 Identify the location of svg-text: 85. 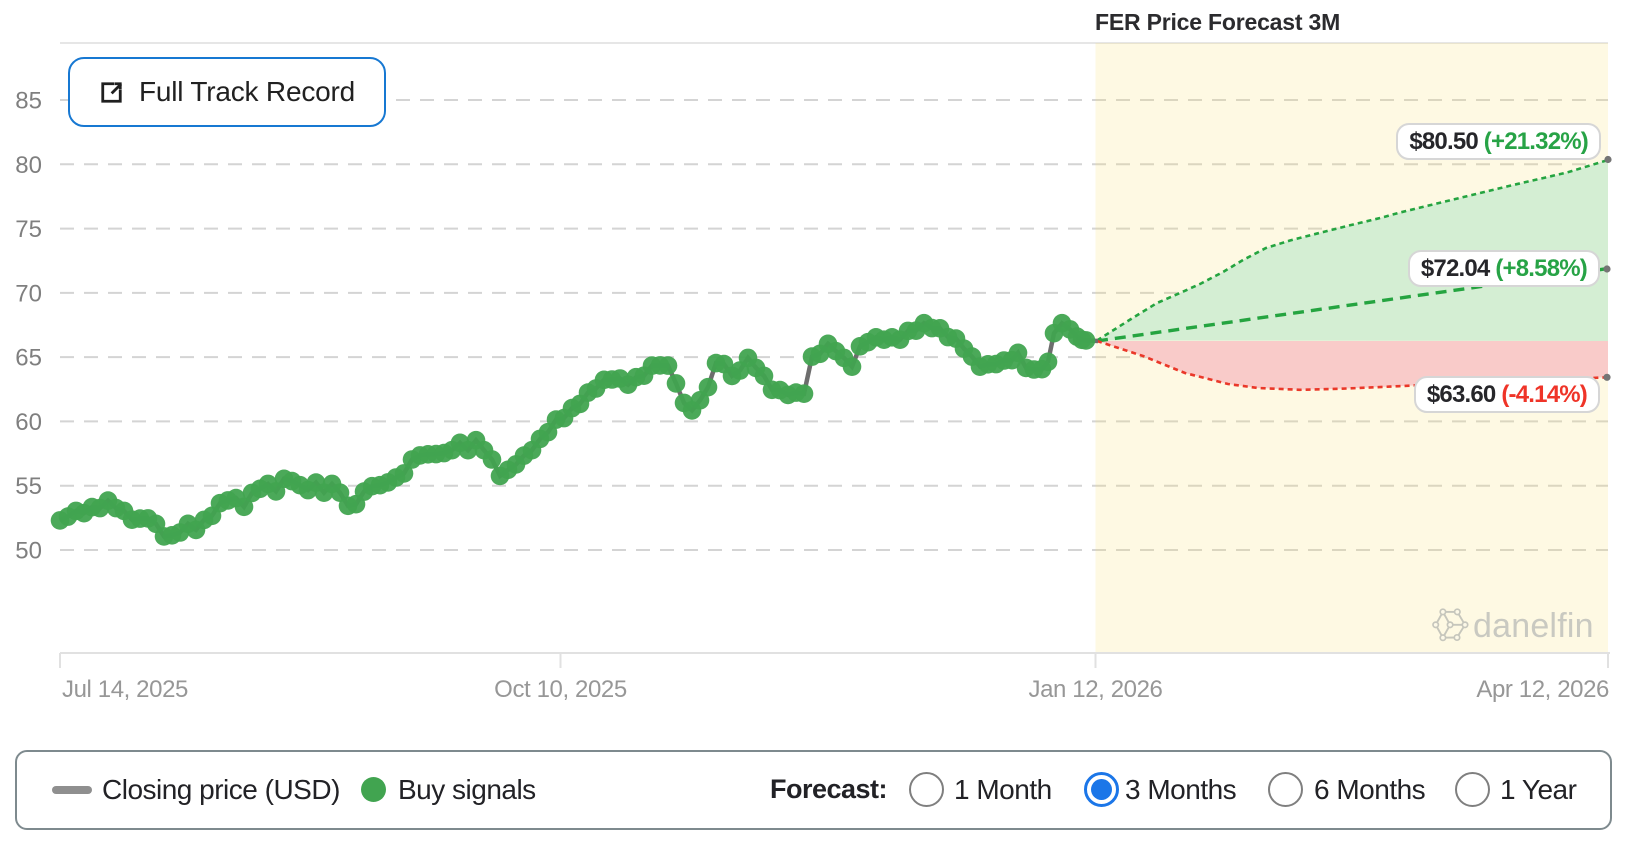
(28, 101).